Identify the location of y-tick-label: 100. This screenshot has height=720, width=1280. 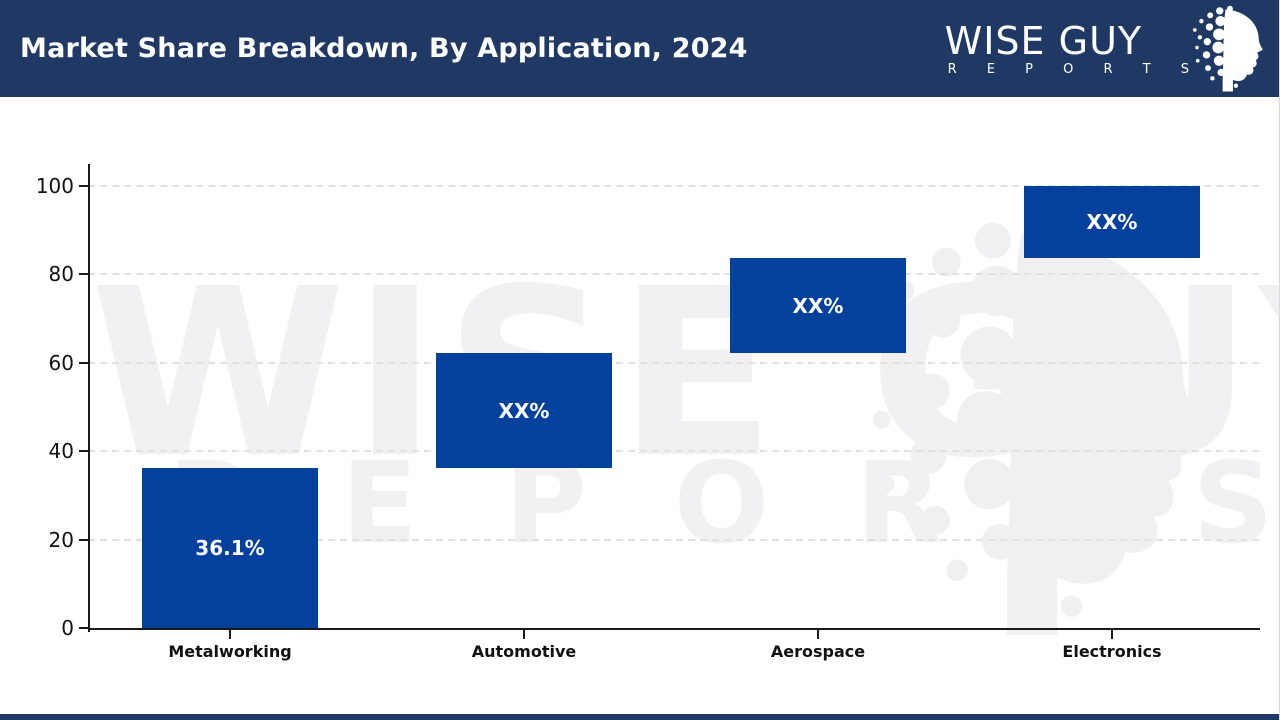
(54, 186).